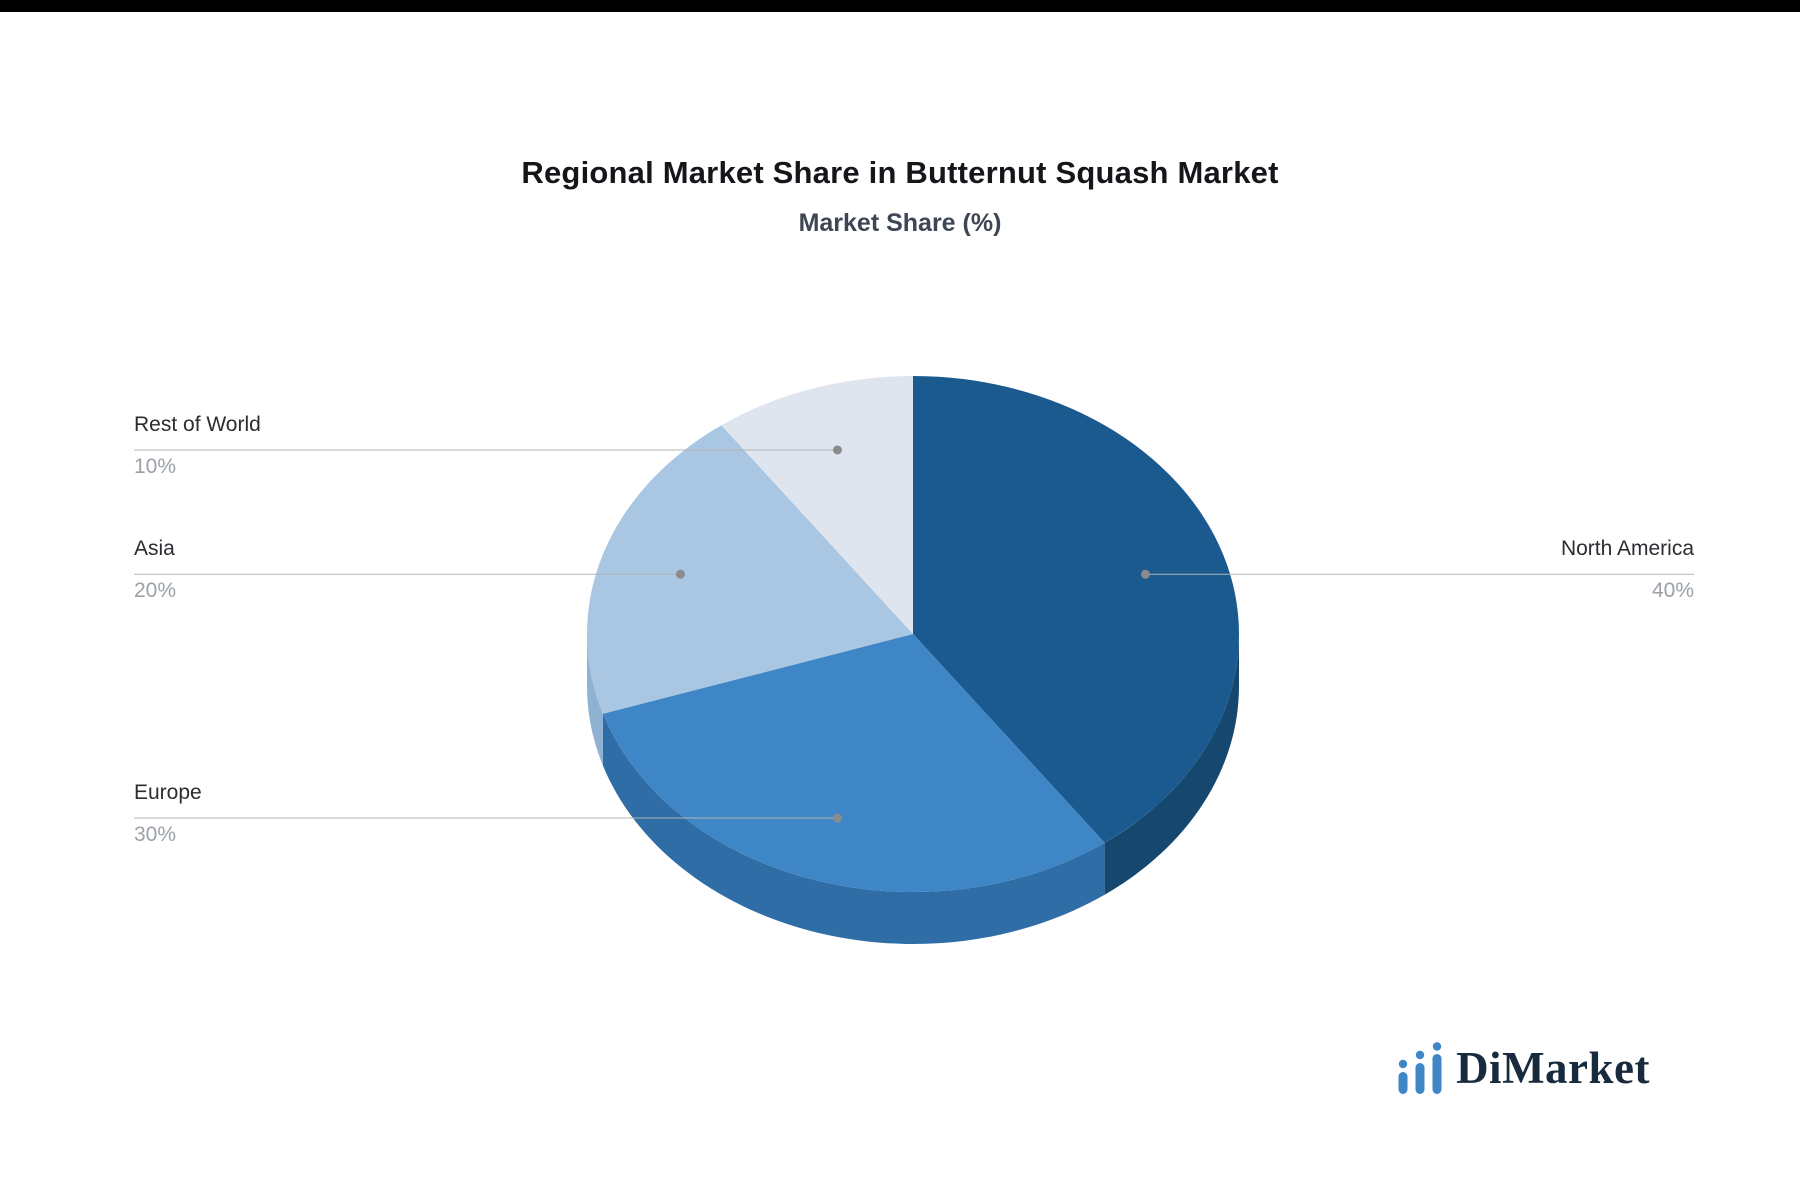 The height and width of the screenshot is (1196, 1800). I want to click on window-top-bar, so click(900, 6).